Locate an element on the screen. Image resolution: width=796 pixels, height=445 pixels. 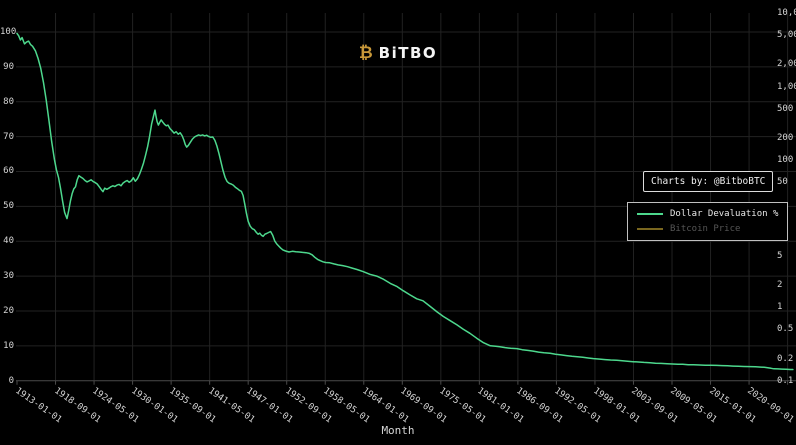
y-left-tick-label: 40 is located at coordinates (8, 241).